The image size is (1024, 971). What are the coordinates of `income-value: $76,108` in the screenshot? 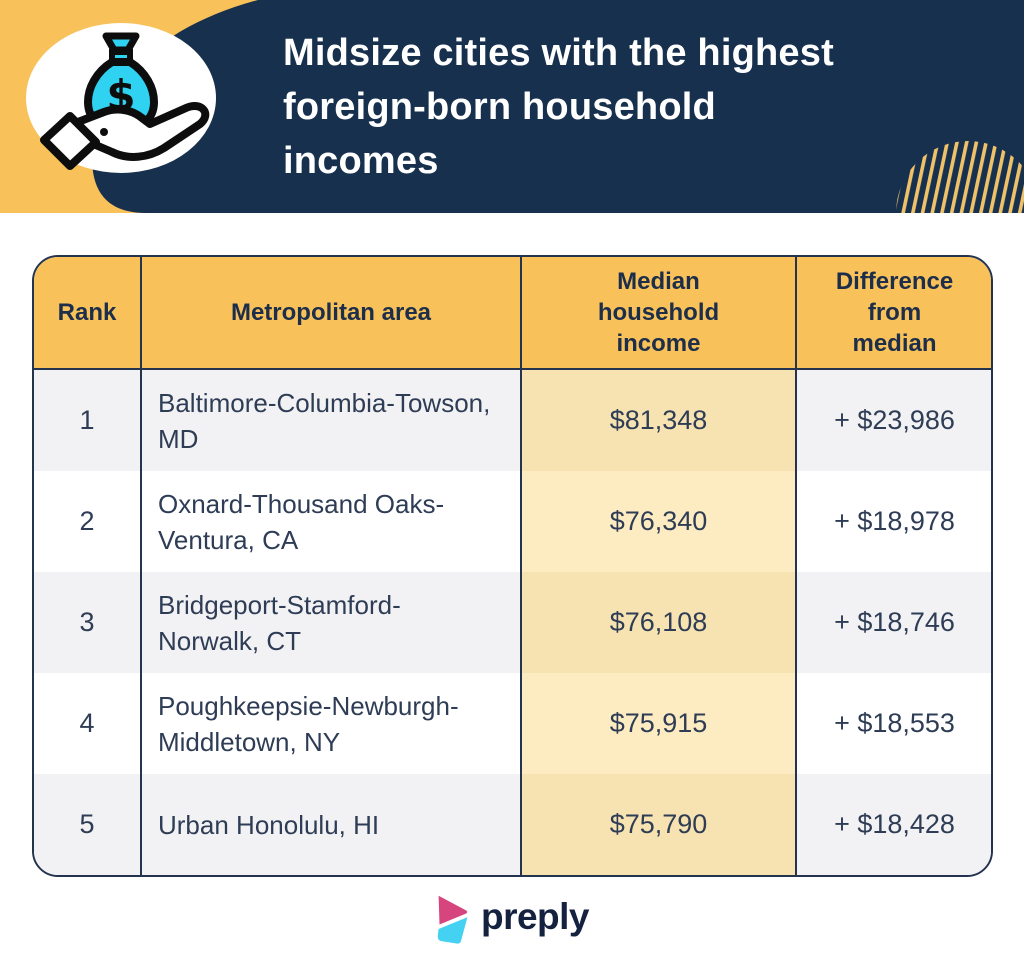 It's located at (659, 622).